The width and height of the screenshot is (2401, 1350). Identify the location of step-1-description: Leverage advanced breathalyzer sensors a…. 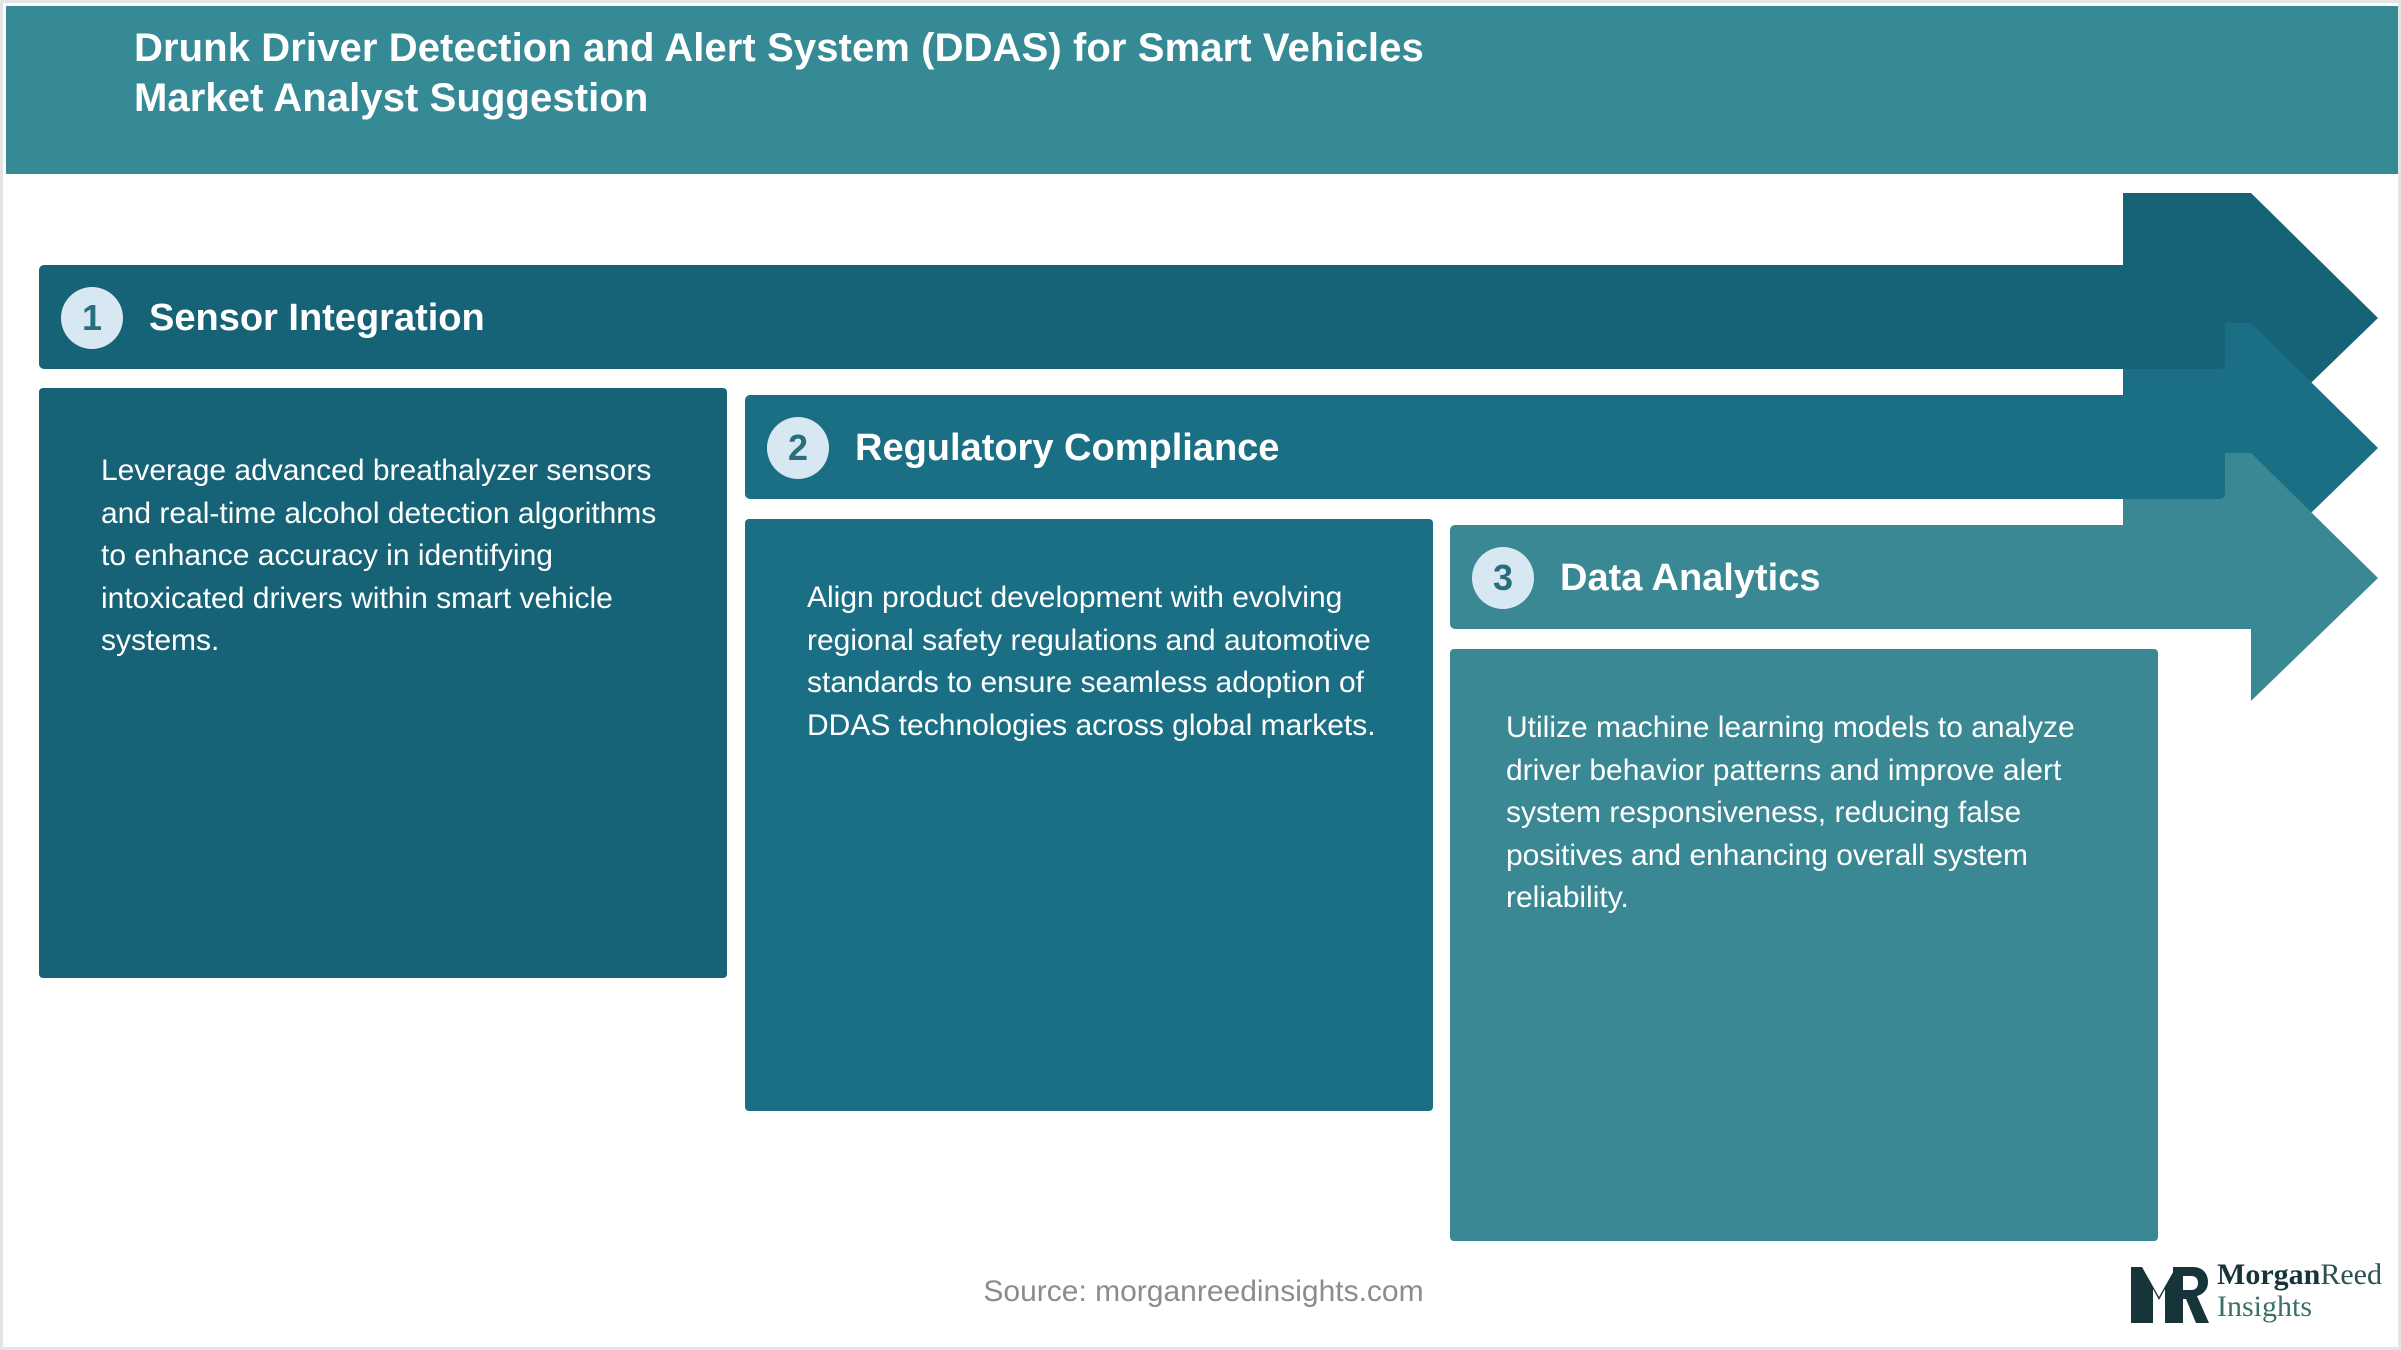
(379, 556).